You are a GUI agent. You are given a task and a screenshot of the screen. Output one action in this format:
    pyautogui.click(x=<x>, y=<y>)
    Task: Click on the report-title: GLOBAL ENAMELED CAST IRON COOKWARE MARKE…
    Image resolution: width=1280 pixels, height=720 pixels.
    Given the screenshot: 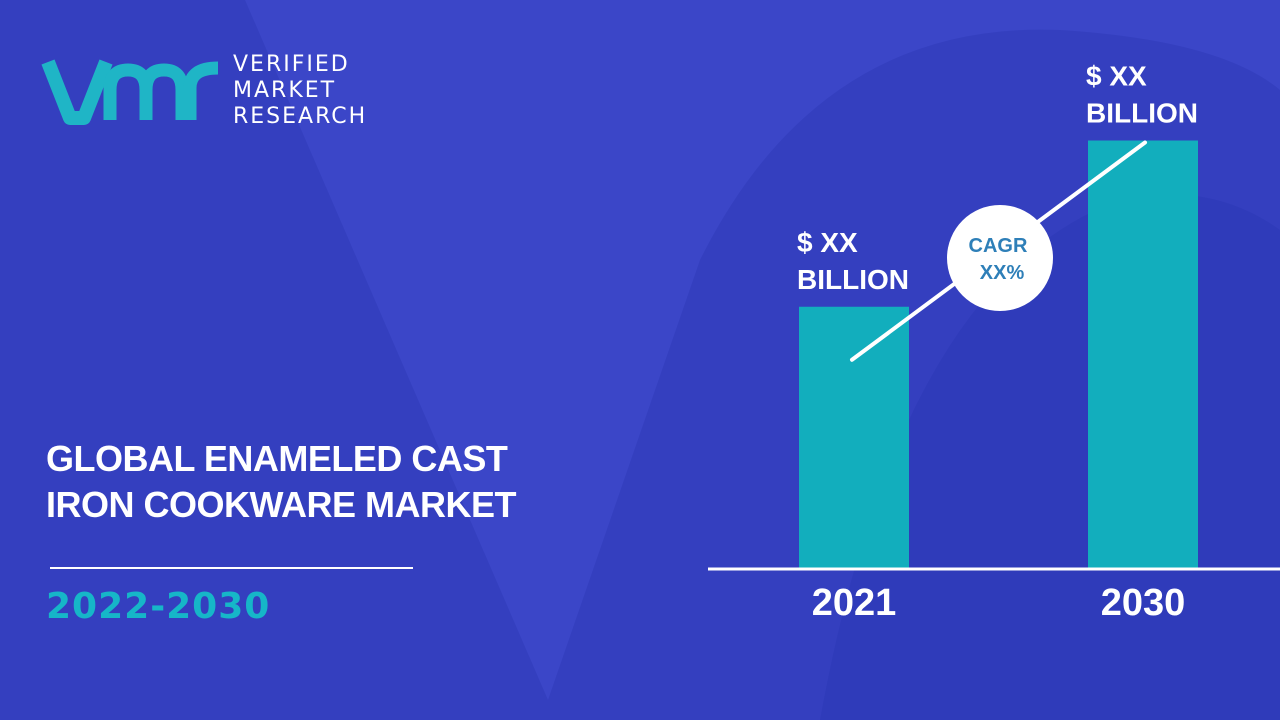 What is the action you would take?
    pyautogui.click(x=326, y=482)
    